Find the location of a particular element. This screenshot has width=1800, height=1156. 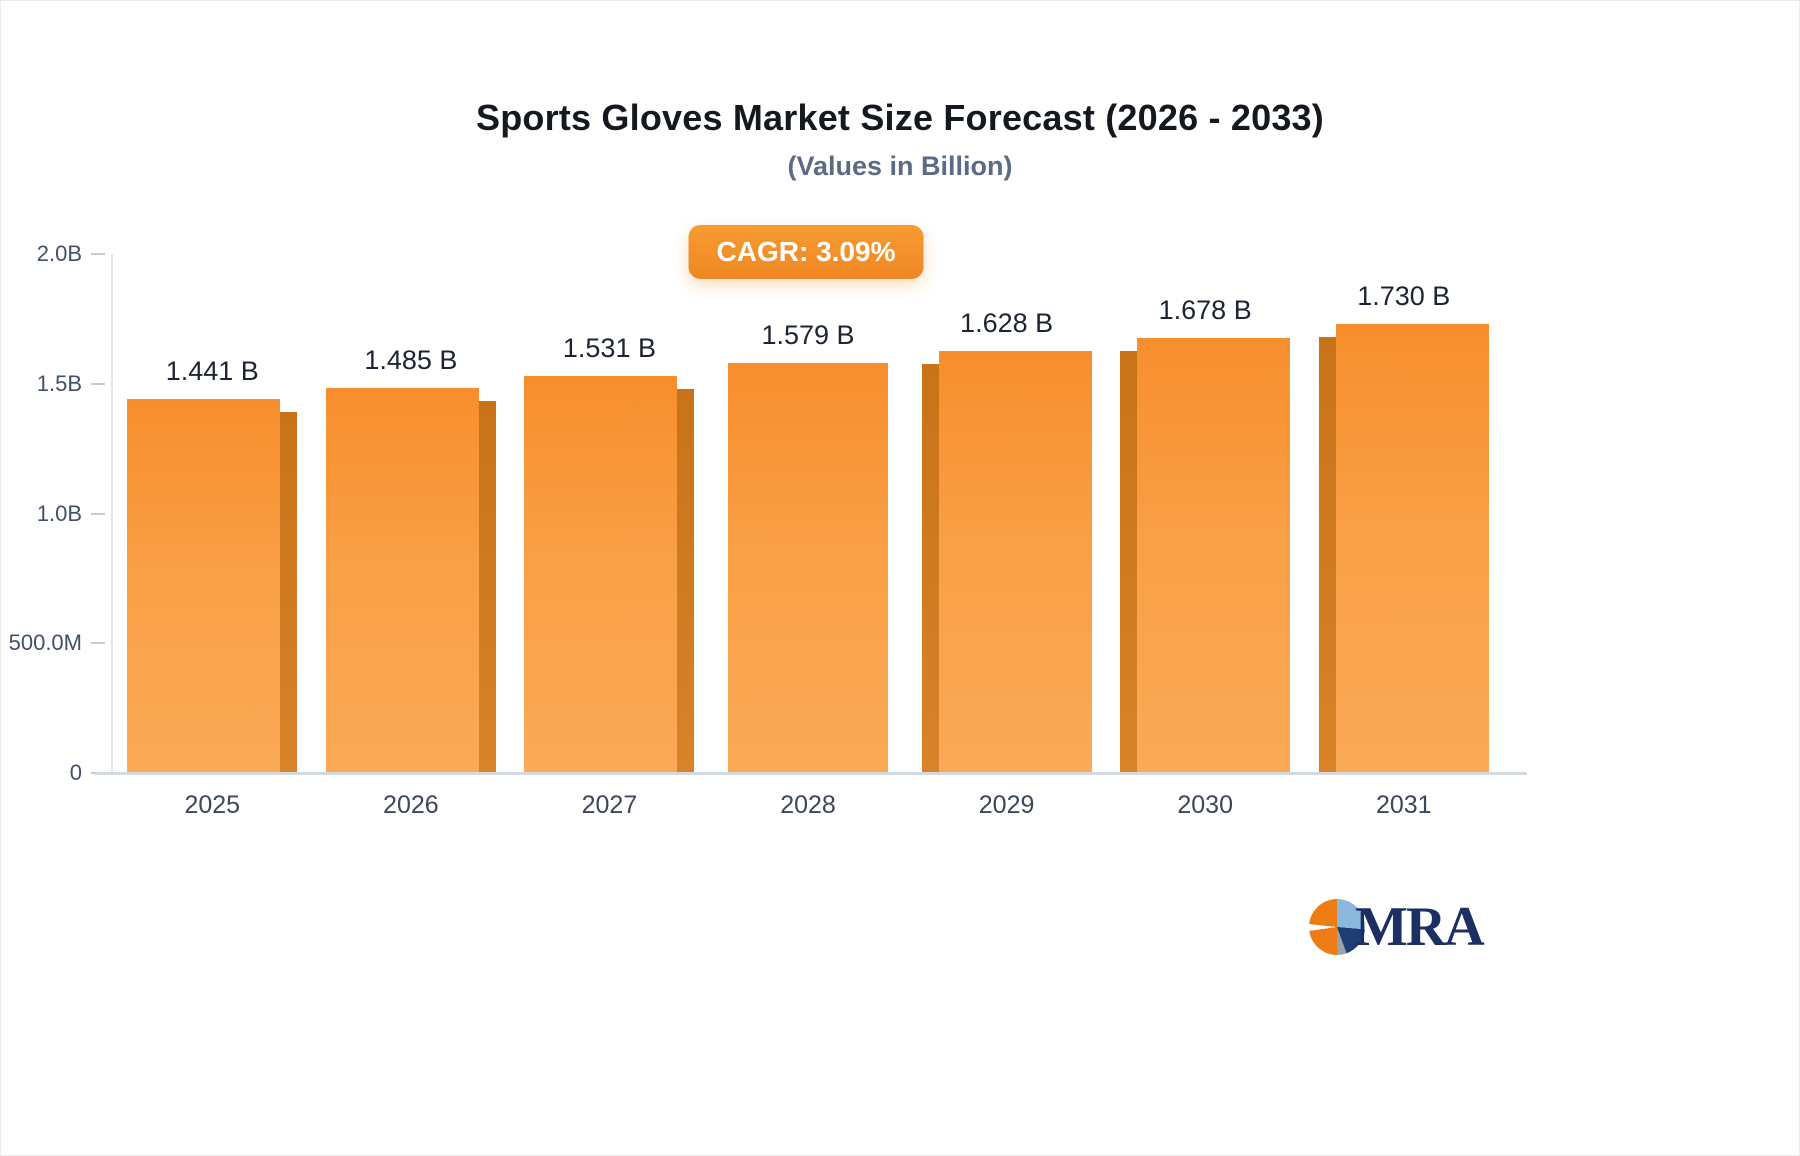

bar-2027: 1.531 B is located at coordinates (609, 553).